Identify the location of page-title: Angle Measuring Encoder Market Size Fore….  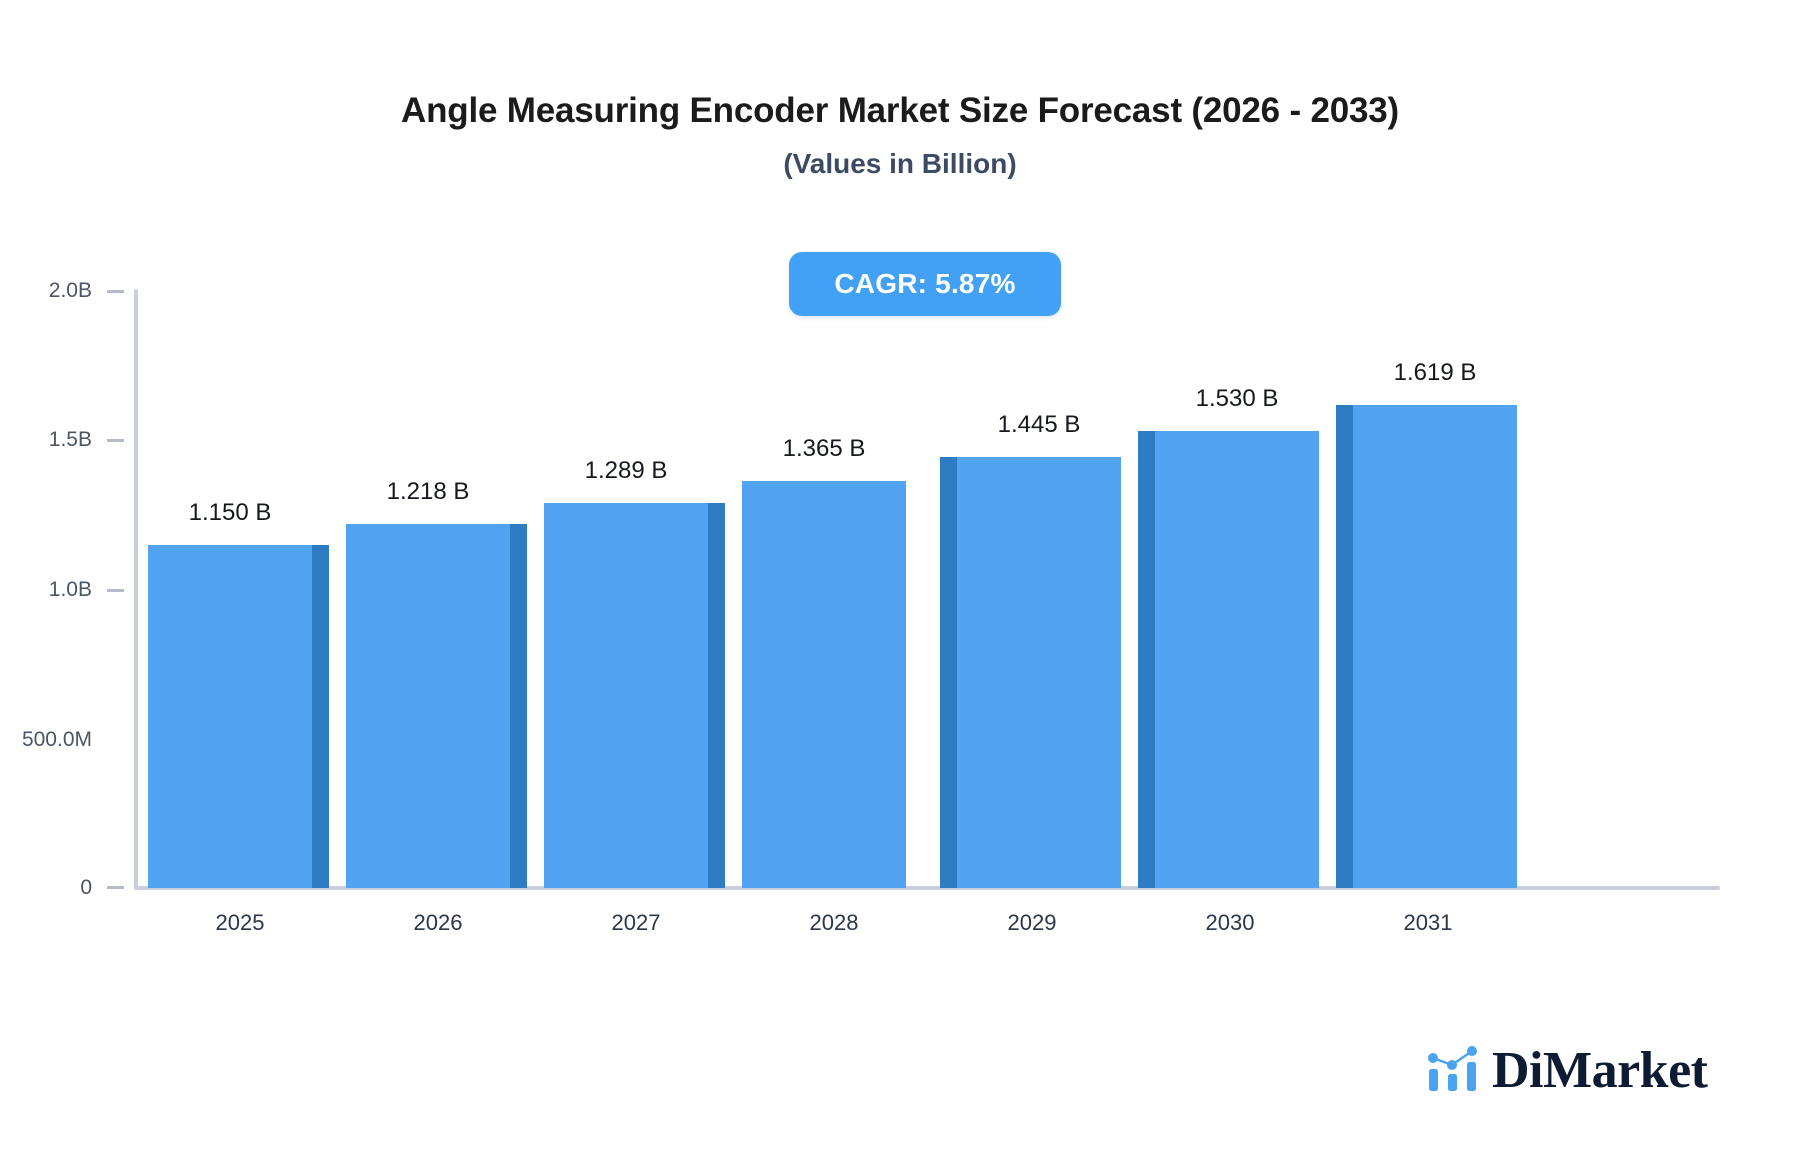
(900, 110).